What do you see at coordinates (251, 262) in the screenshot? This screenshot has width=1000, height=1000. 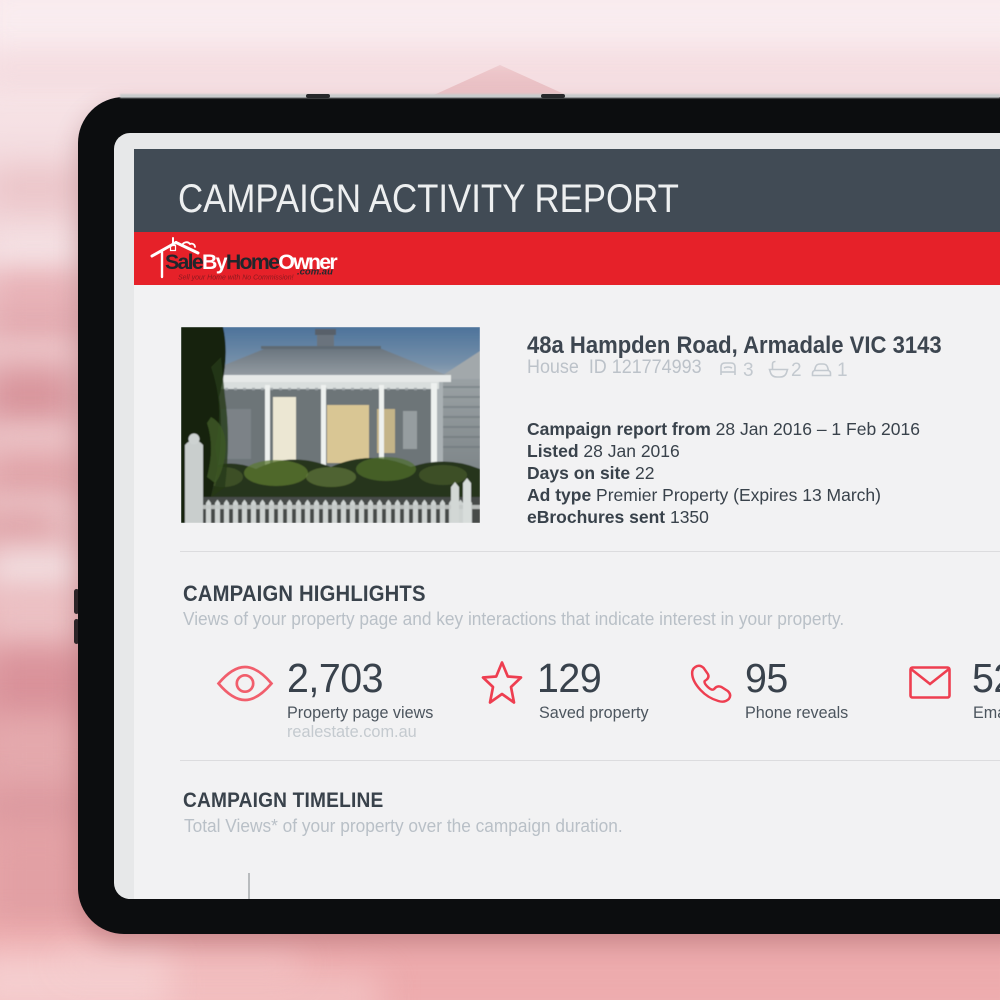 I see `svg-text: SaleByHomeOwner` at bounding box center [251, 262].